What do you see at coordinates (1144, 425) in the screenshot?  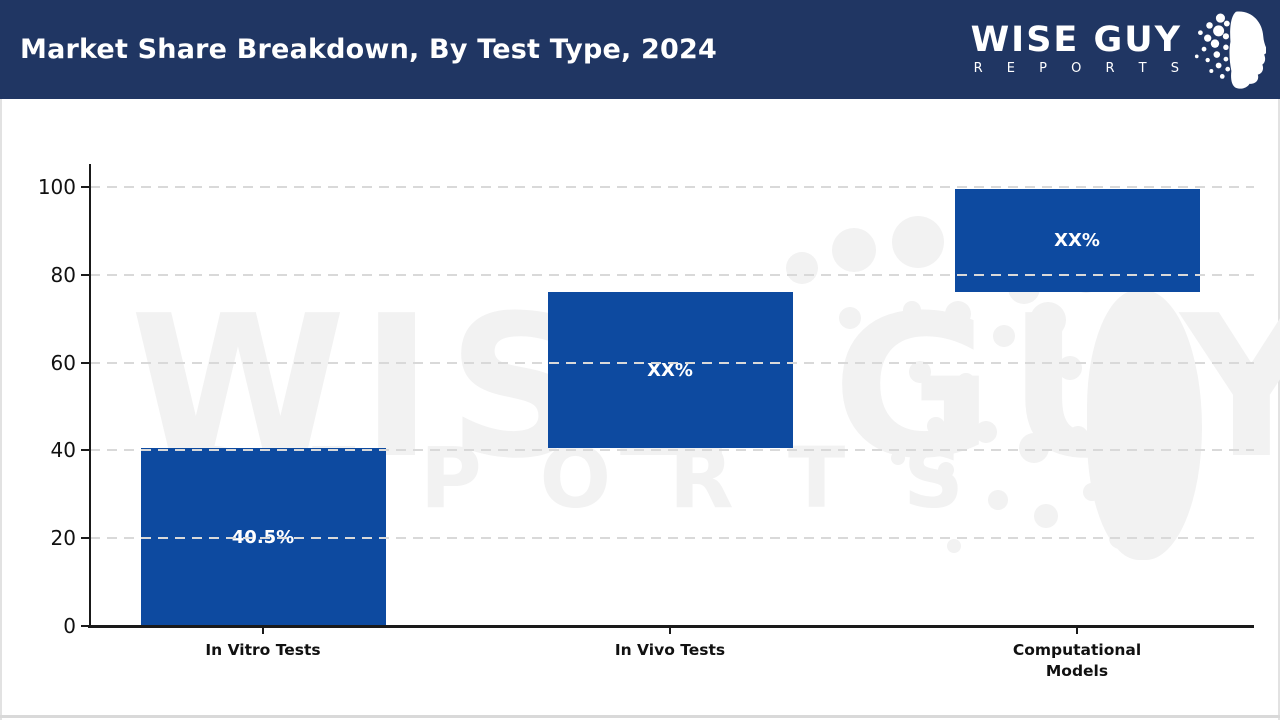 I see `watermark-face-blob` at bounding box center [1144, 425].